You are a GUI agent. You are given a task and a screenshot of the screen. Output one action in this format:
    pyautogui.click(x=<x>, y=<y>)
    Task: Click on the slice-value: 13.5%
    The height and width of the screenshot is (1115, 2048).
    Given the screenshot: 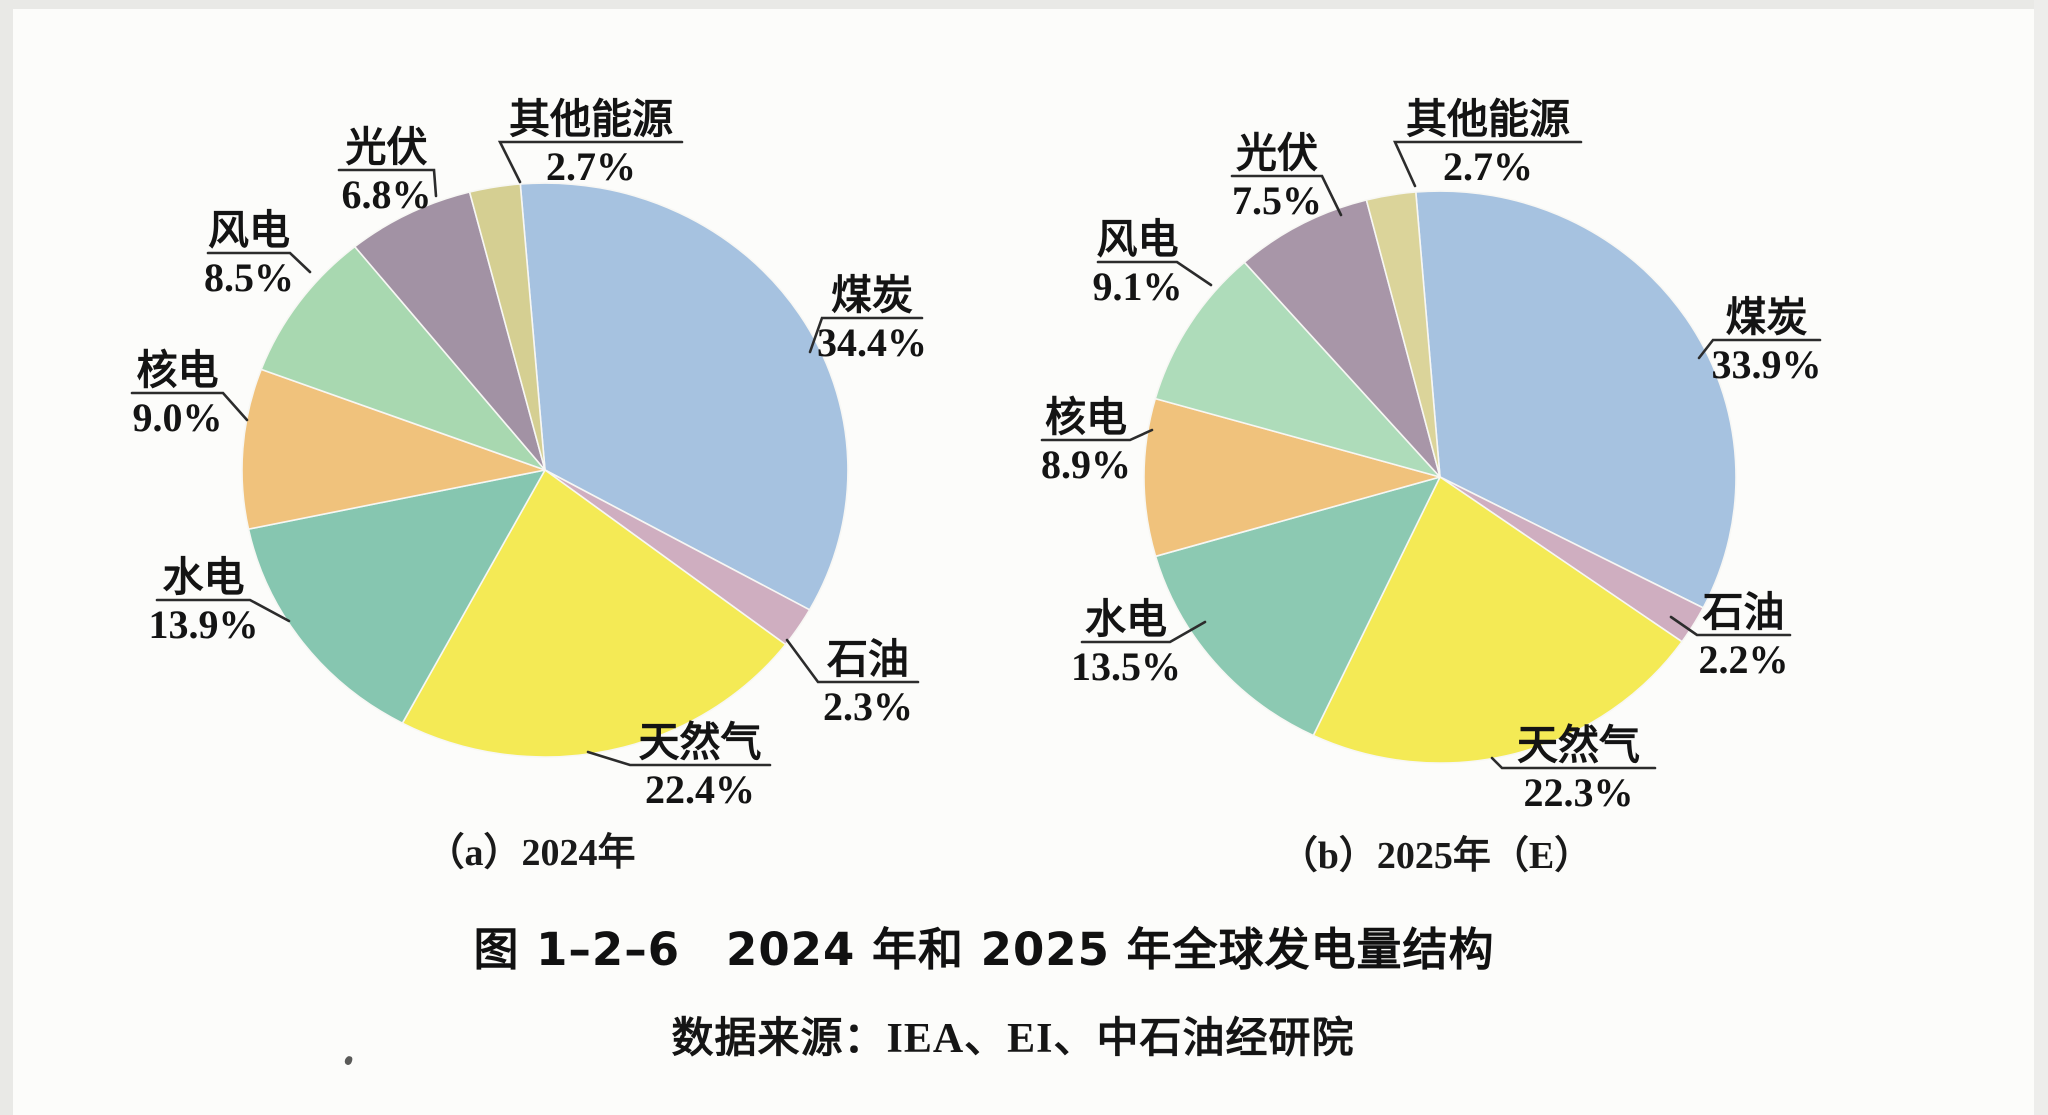 What is the action you would take?
    pyautogui.click(x=1126, y=666)
    